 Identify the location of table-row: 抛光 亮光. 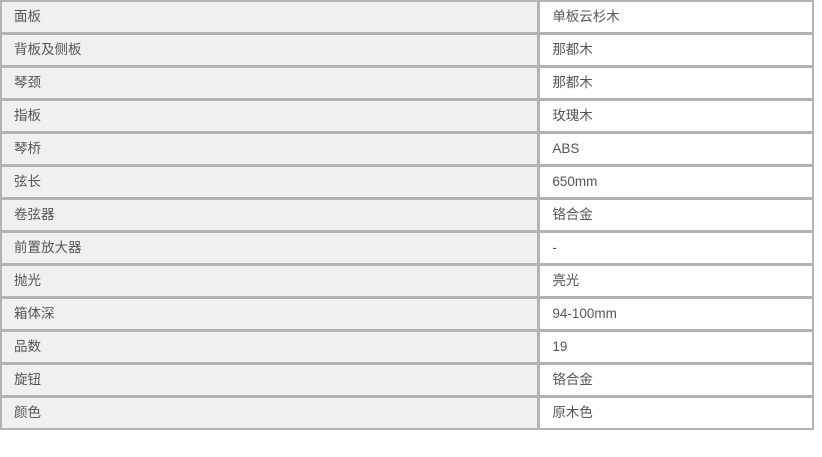
(407, 281).